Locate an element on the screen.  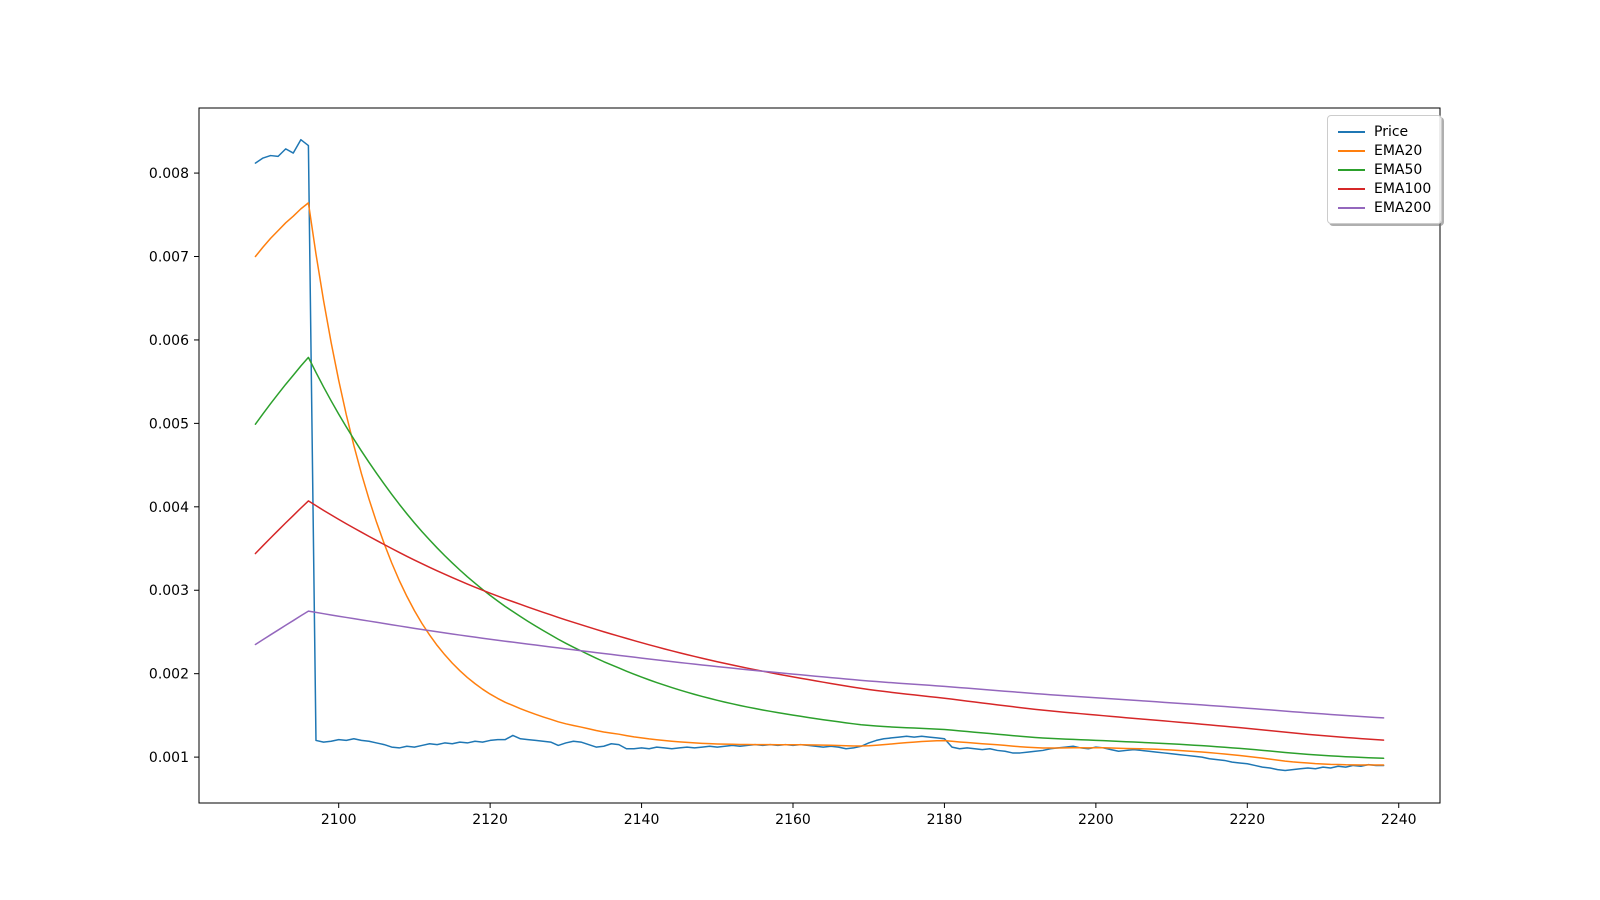
legend-item-ema100: EMA100 is located at coordinates (1384, 188).